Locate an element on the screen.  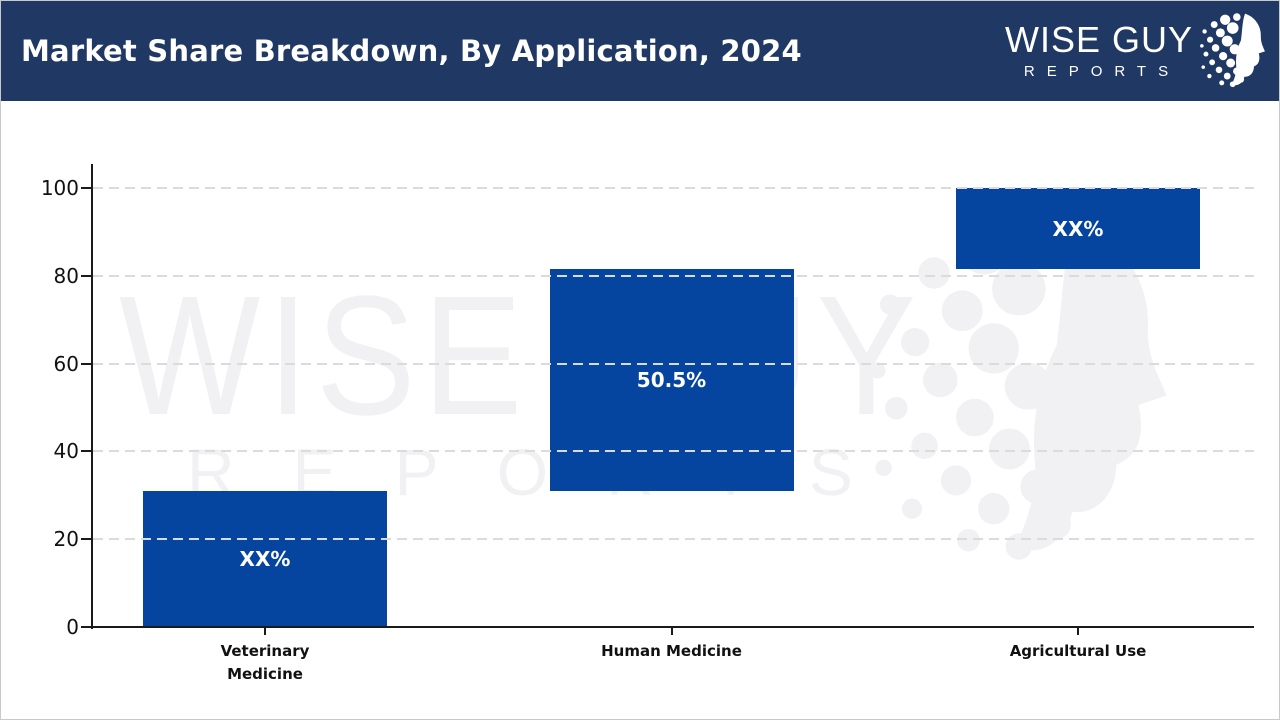
logo-text: WISE GUY REPORTS is located at coordinates (1098, 50).